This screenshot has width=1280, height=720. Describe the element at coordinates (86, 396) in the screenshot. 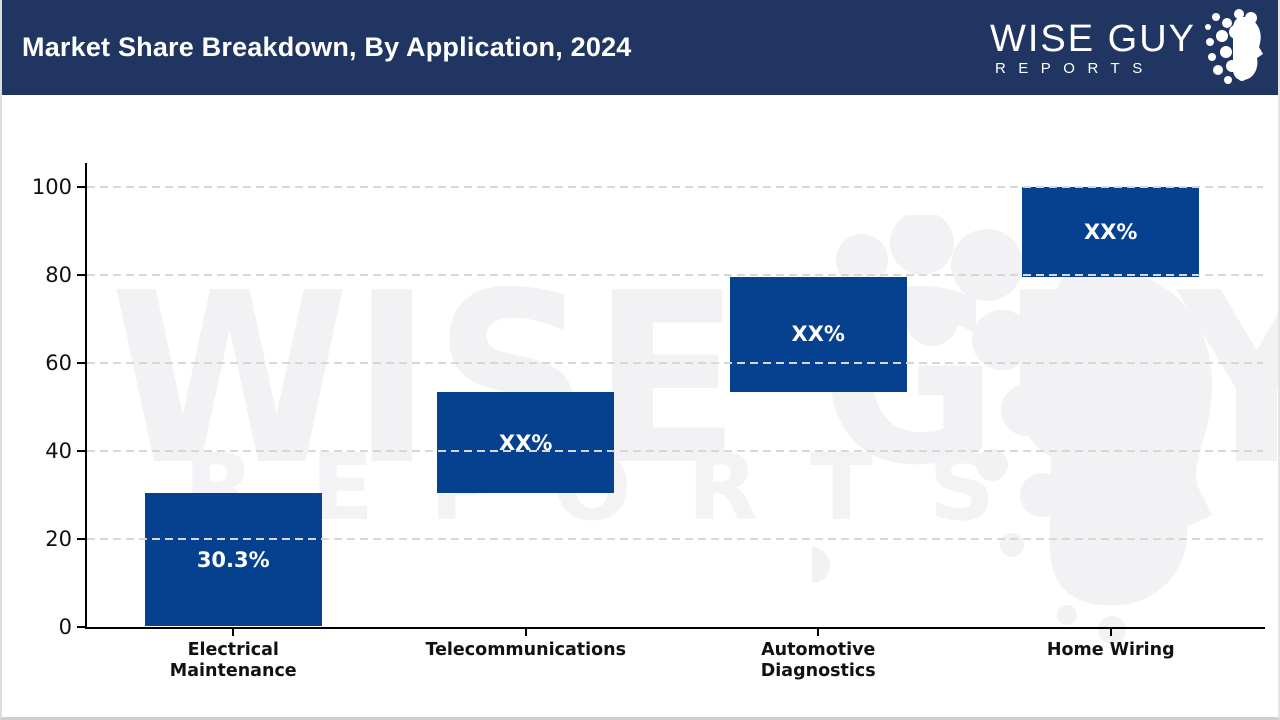

I see `y-axis` at that location.